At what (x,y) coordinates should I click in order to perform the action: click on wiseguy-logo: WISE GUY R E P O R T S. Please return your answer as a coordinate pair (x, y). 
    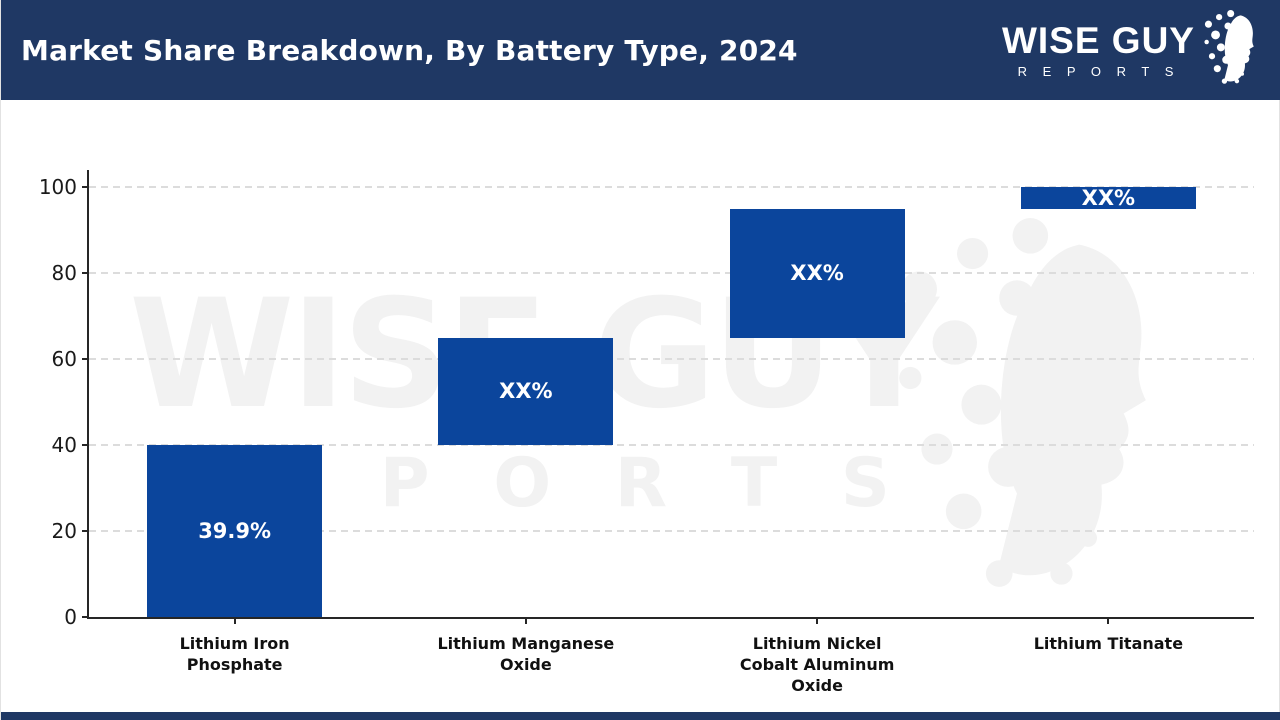
    Looking at the image, I should click on (1128, 50).